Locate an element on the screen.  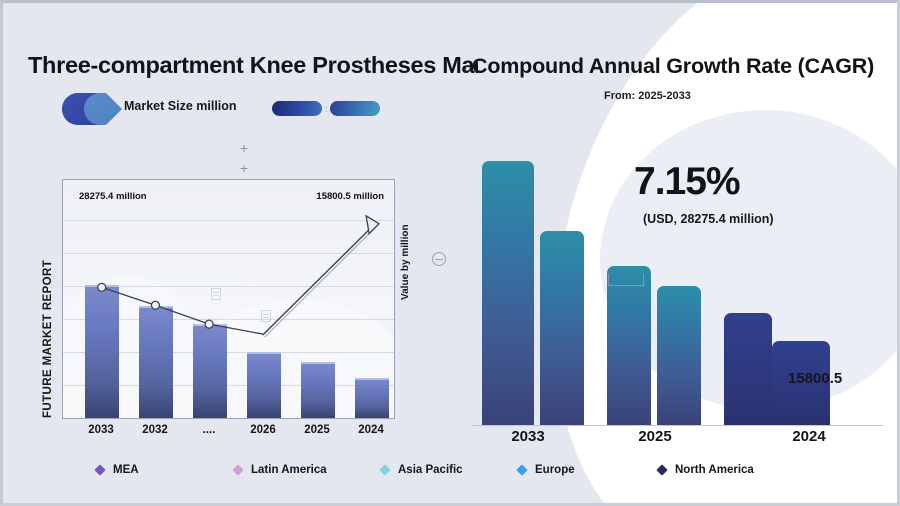
right-x-label-2024: 2024 is located at coordinates (809, 436).